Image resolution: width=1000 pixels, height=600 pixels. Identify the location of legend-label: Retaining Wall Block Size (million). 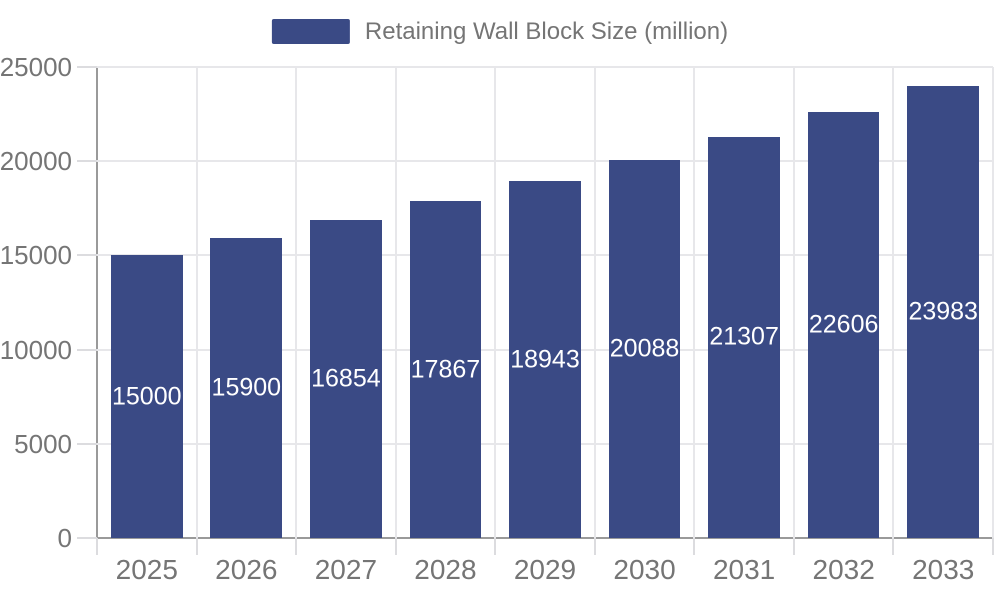
(546, 31).